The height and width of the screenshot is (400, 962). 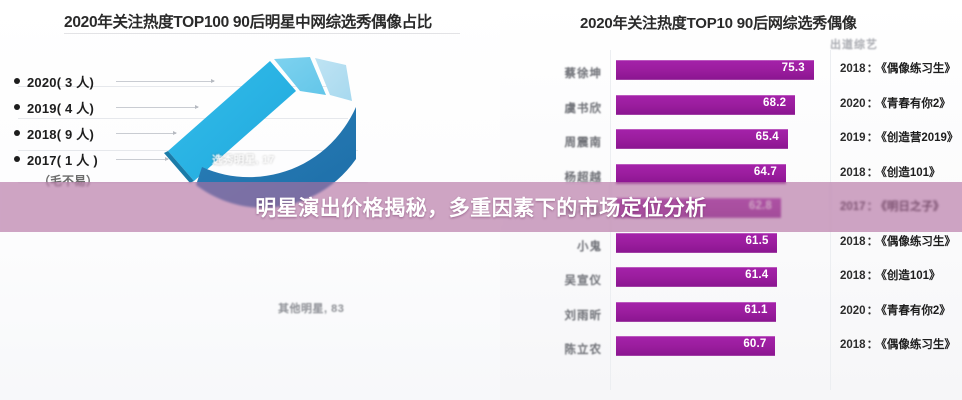 What do you see at coordinates (262, 33) in the screenshot?
I see `title-underline` at bounding box center [262, 33].